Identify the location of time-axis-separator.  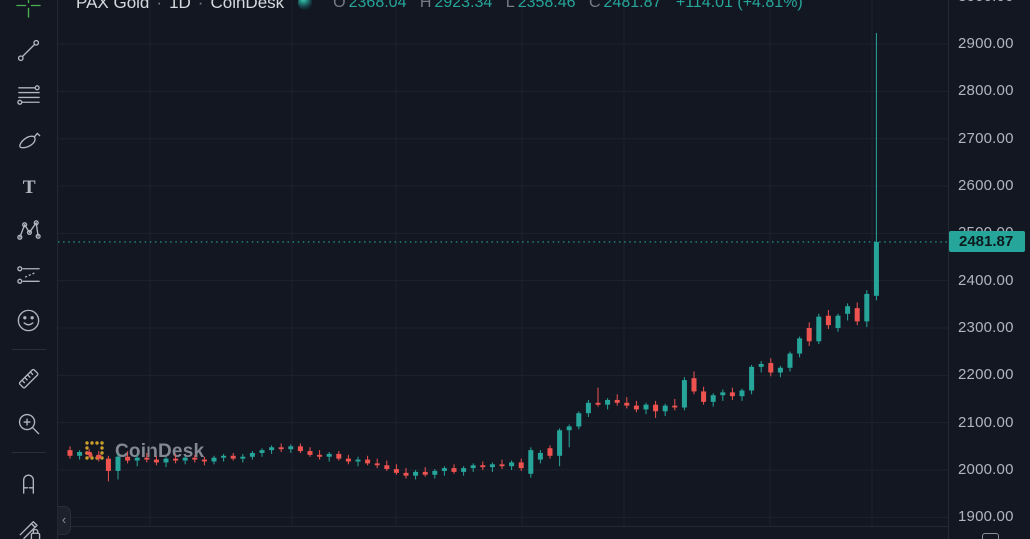
(515, 526).